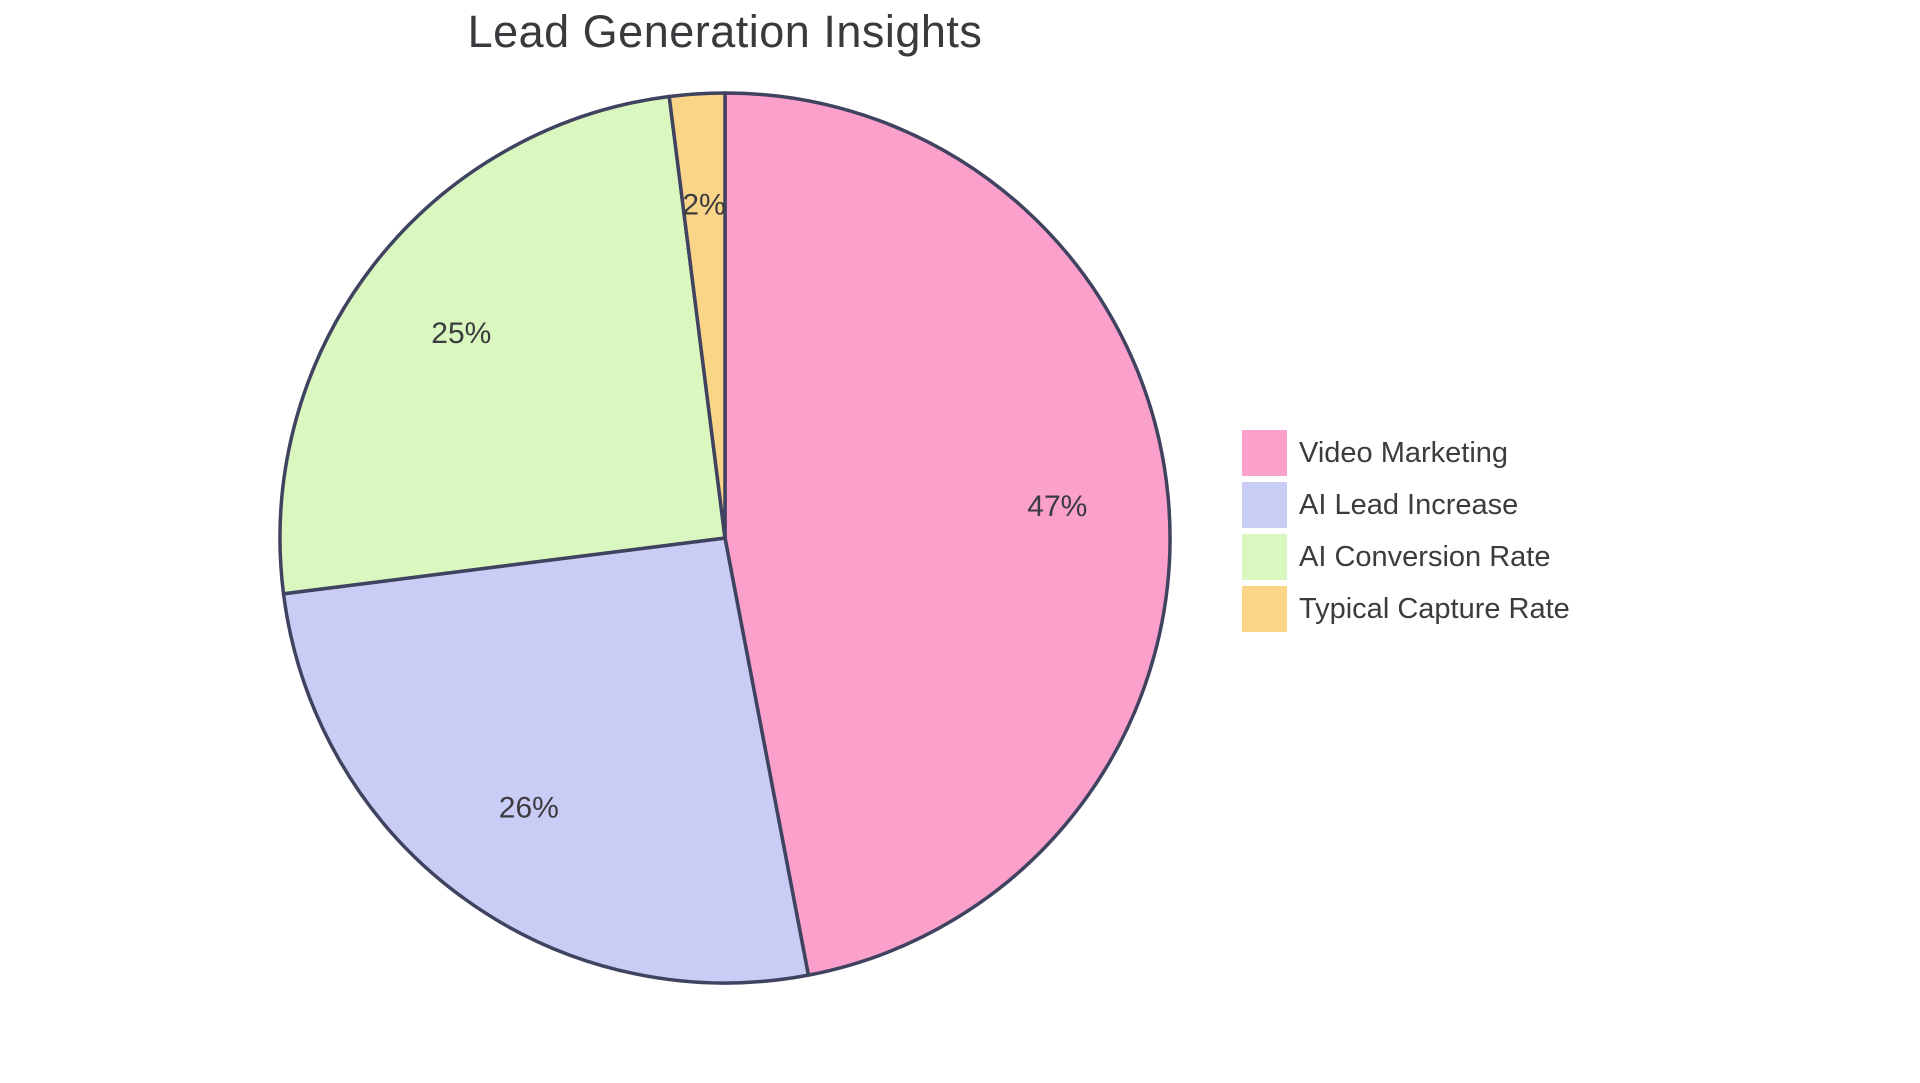  What do you see at coordinates (1409, 504) in the screenshot?
I see `legend-item-label: AI Lead Increase` at bounding box center [1409, 504].